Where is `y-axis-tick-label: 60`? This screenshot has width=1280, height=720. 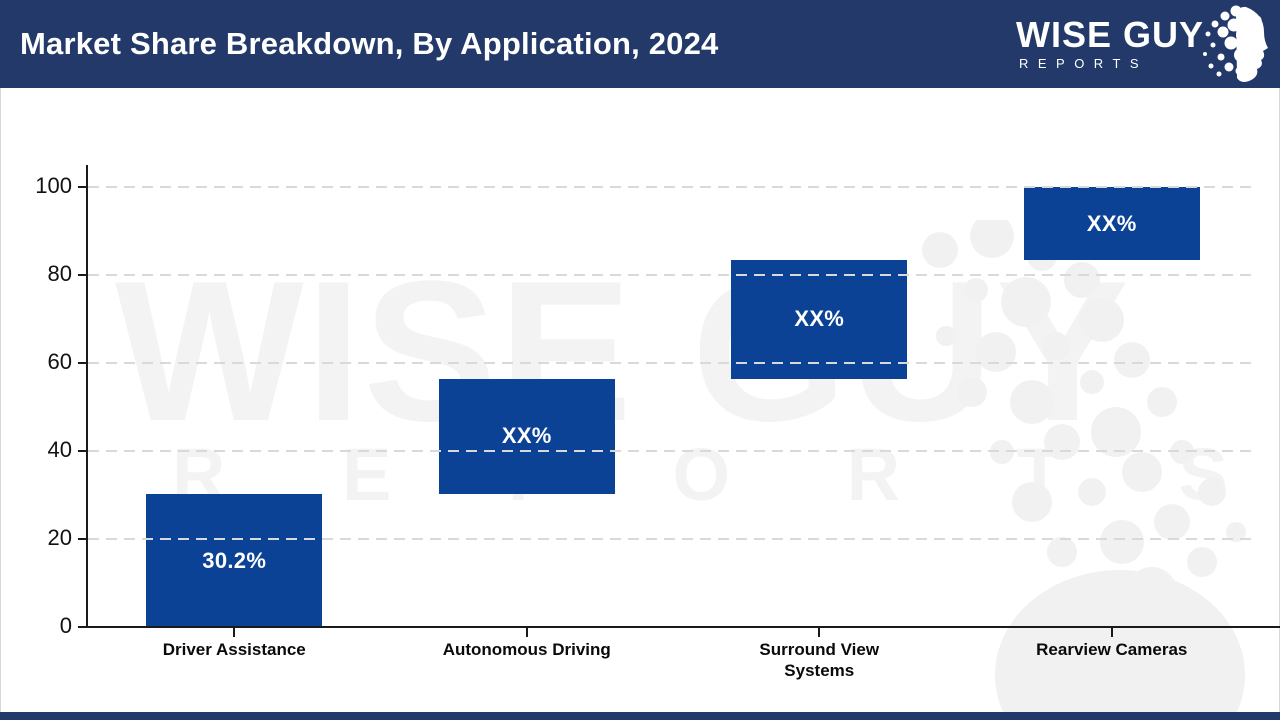
y-axis-tick-label: 60 is located at coordinates (59, 361).